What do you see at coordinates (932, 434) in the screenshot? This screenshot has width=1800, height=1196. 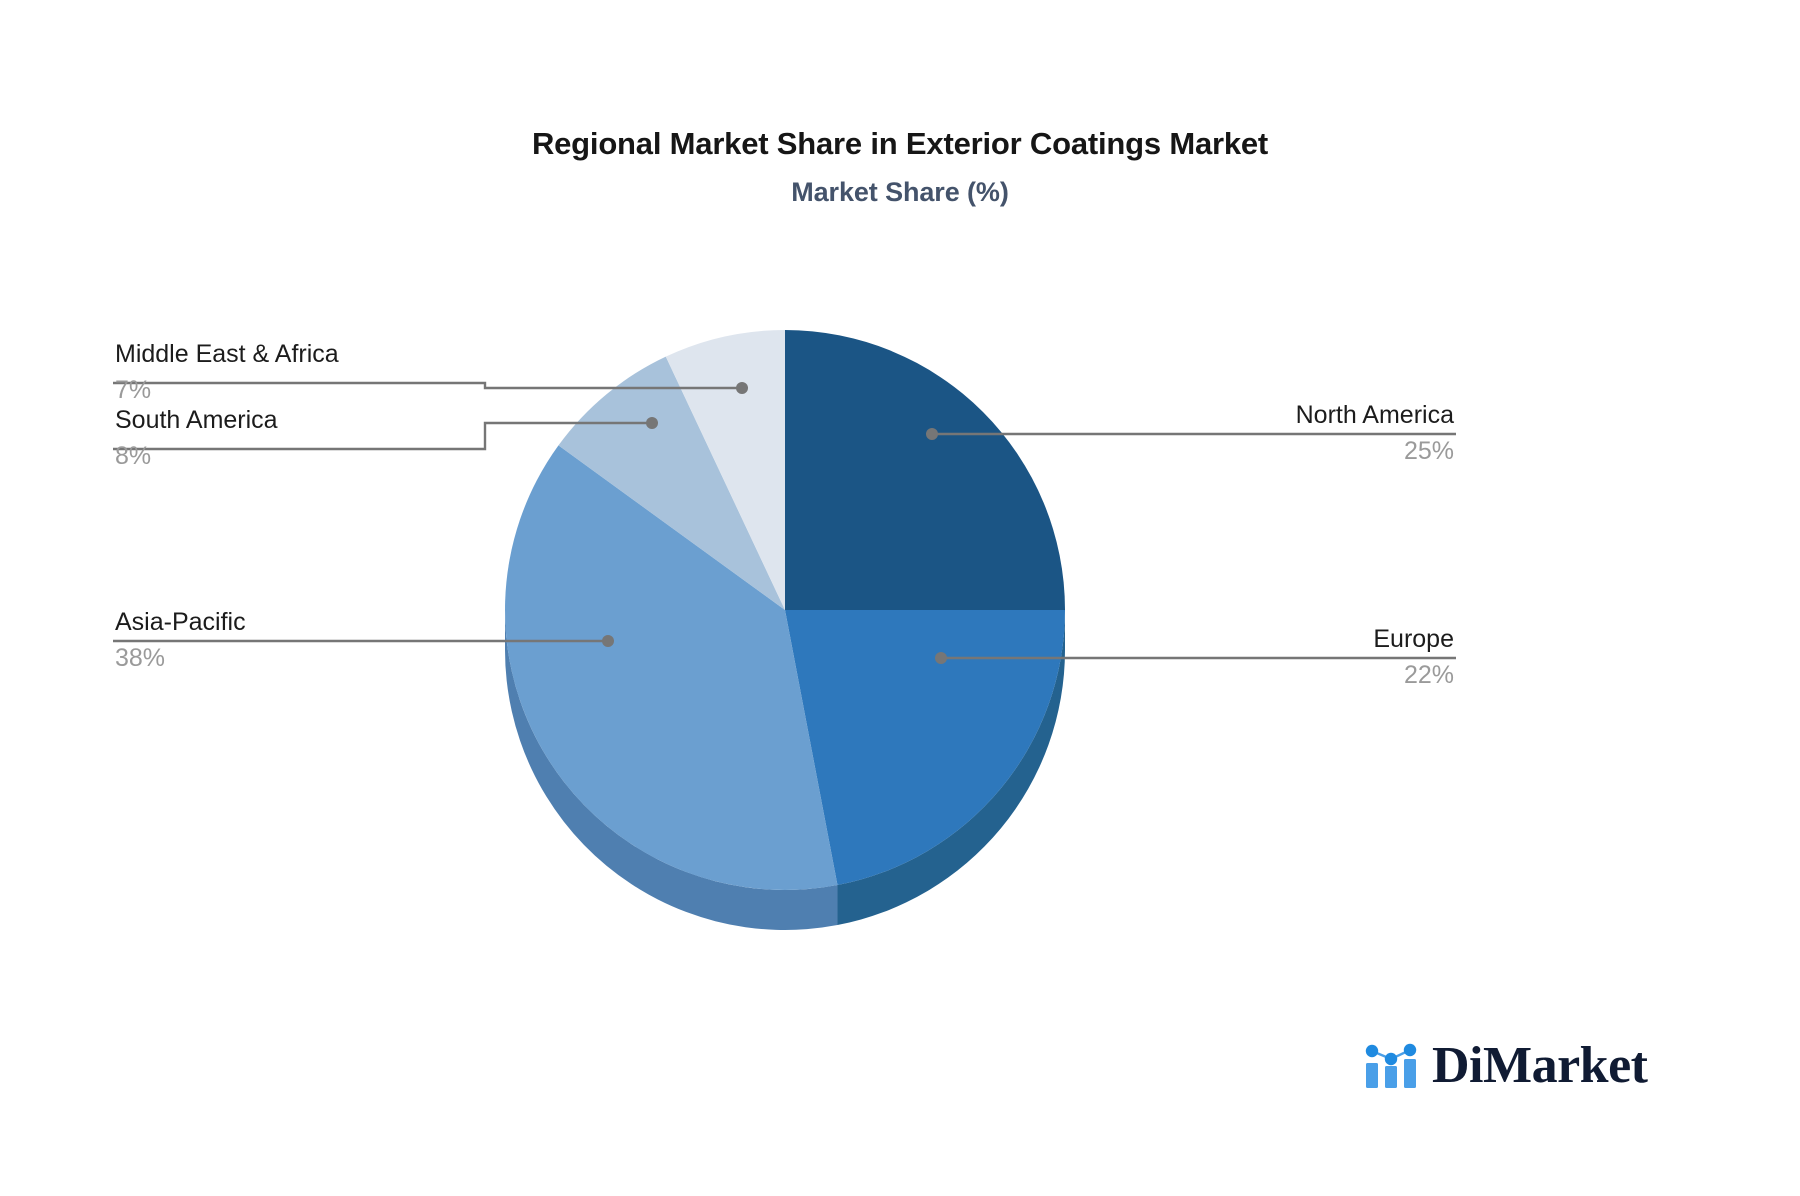 I see `leader-dot-north-america` at bounding box center [932, 434].